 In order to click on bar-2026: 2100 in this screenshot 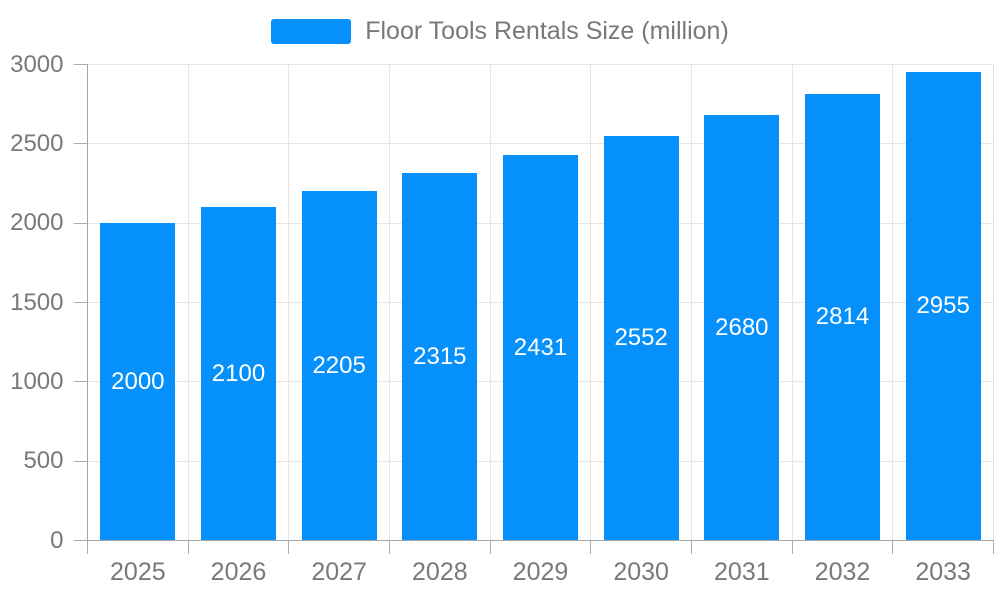, I will do `click(238, 374)`.